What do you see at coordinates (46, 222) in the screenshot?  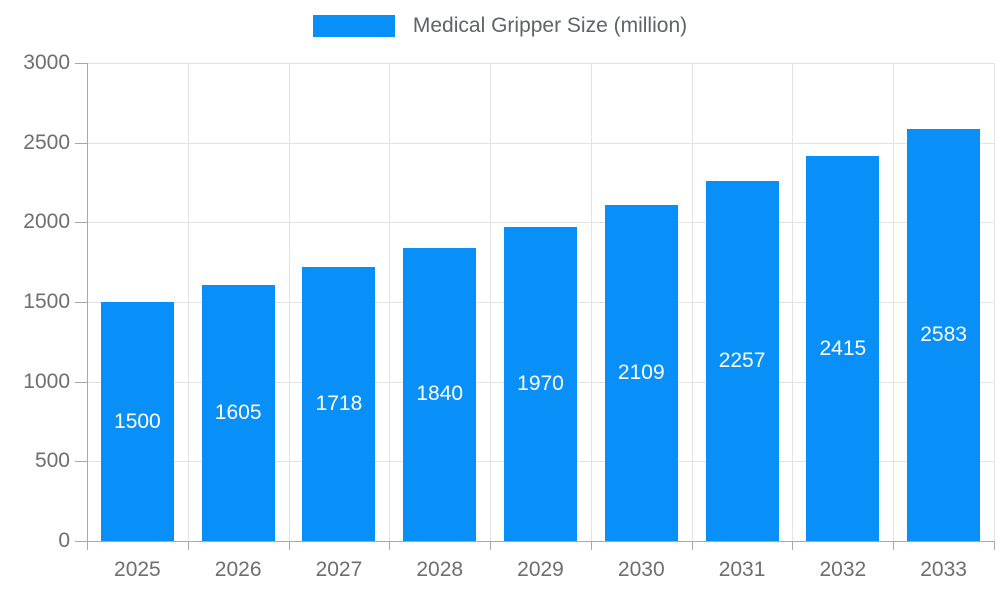 I see `y-axis-tick-label: 2000` at bounding box center [46, 222].